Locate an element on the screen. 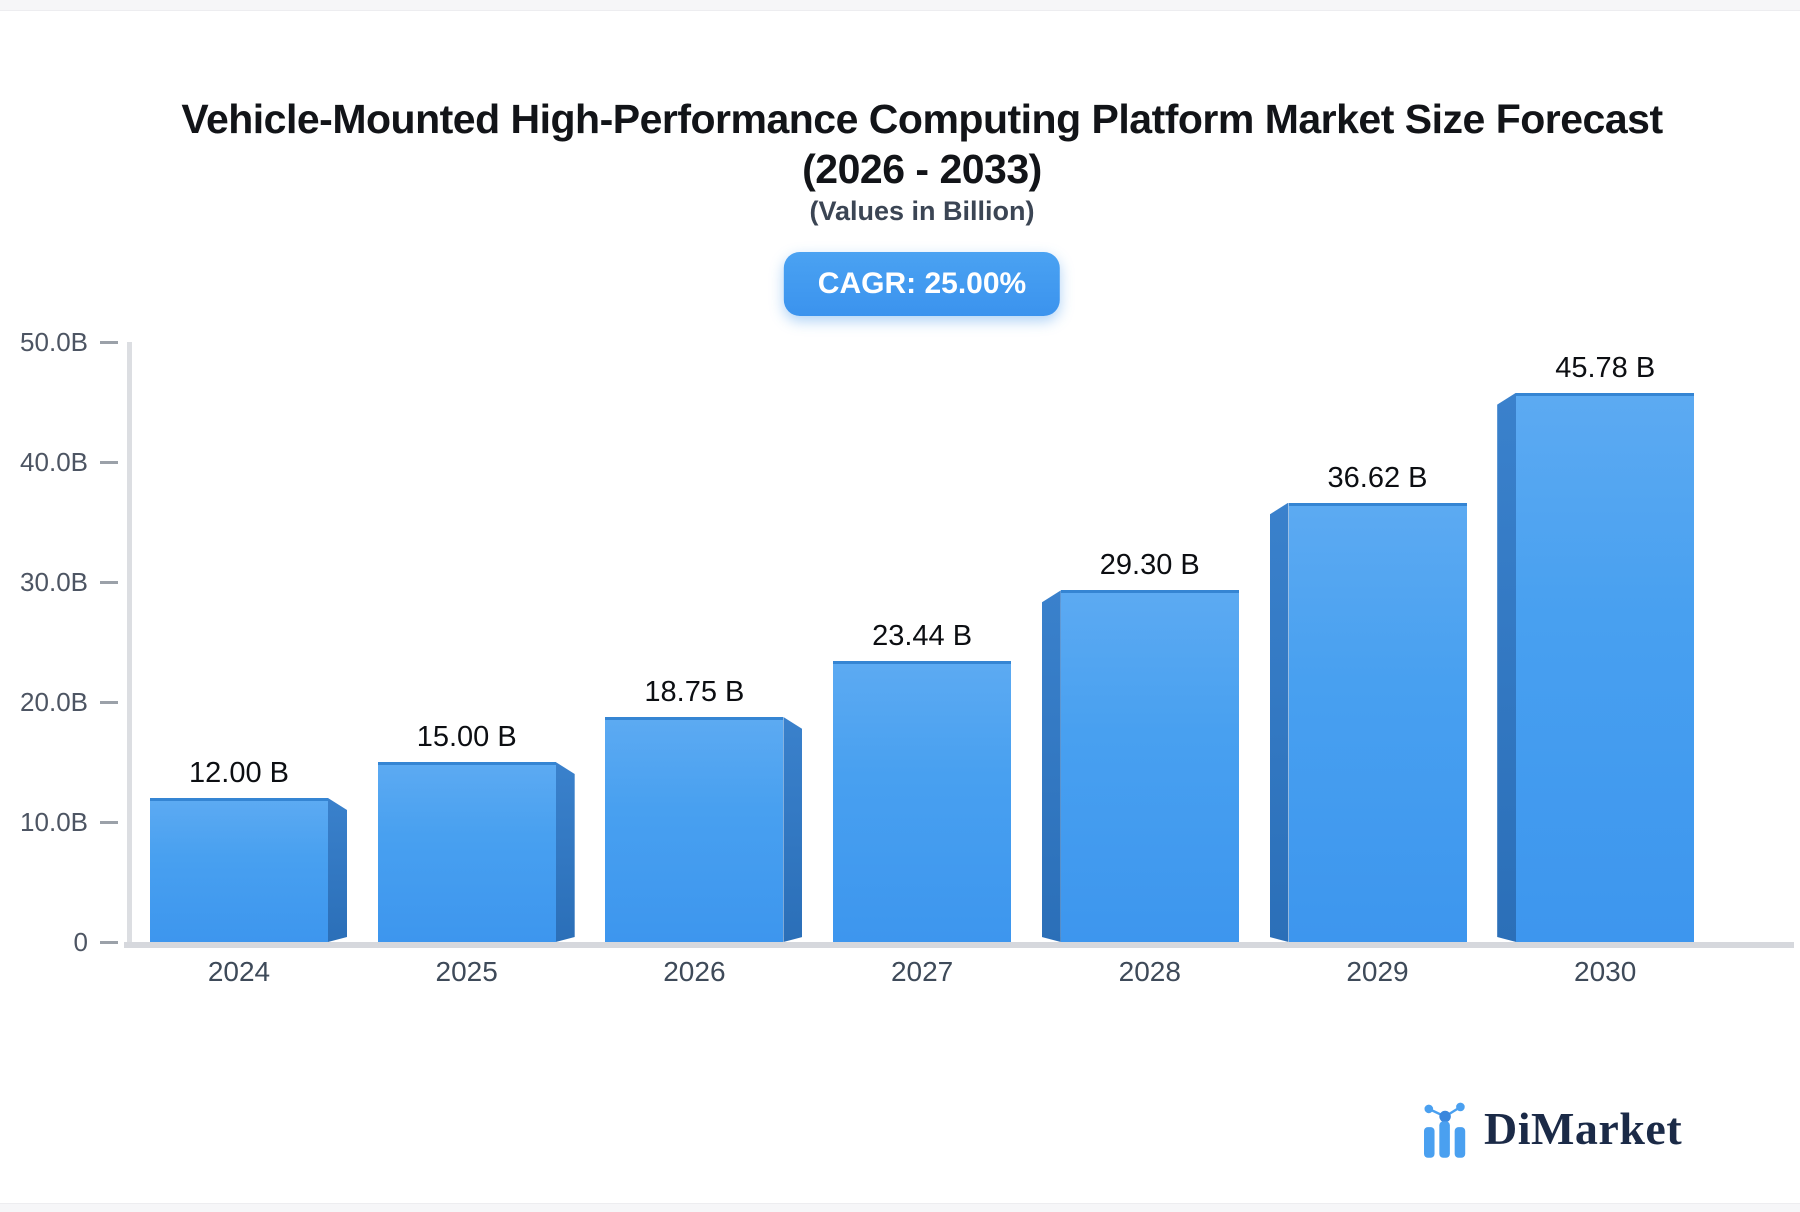 The height and width of the screenshot is (1212, 1800). y-axis-tick-label: 0 is located at coordinates (80, 942).